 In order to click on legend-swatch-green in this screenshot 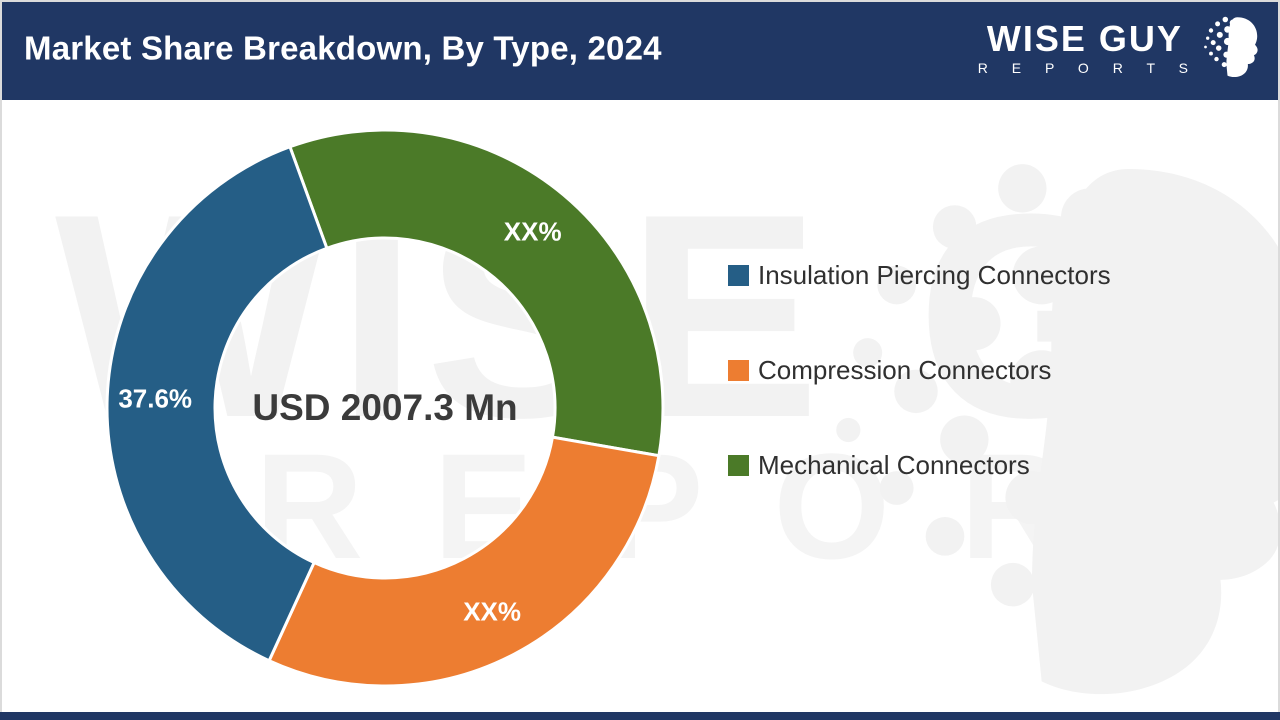, I will do `click(738, 465)`.